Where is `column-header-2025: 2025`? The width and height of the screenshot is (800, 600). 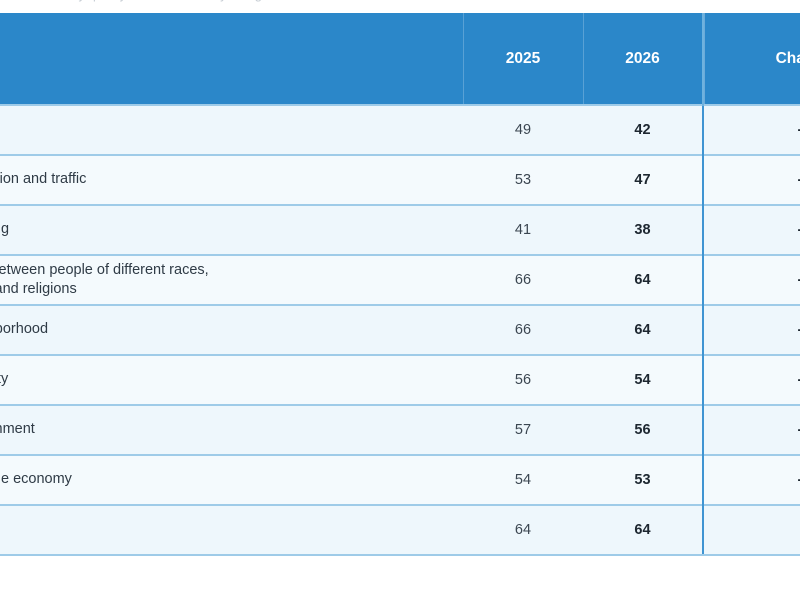
column-header-2025: 2025 is located at coordinates (523, 59).